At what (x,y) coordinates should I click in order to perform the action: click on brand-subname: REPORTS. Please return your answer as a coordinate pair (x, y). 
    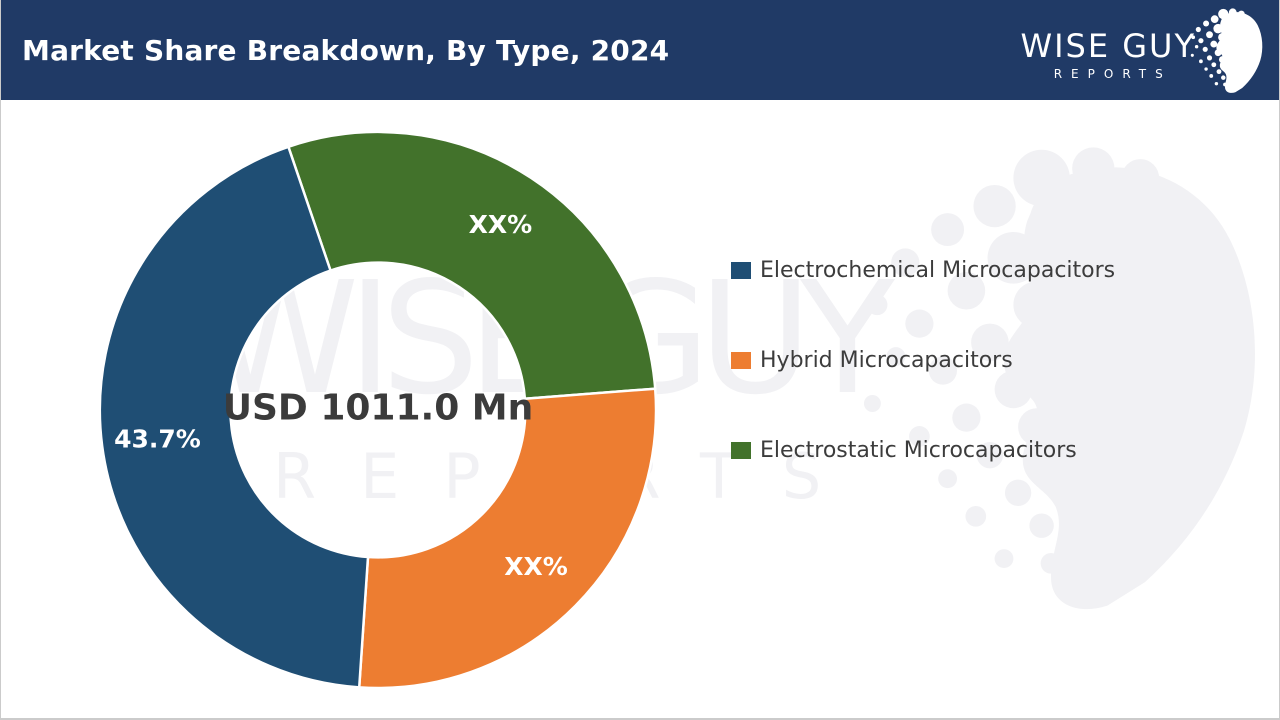
    Looking at the image, I should click on (1112, 74).